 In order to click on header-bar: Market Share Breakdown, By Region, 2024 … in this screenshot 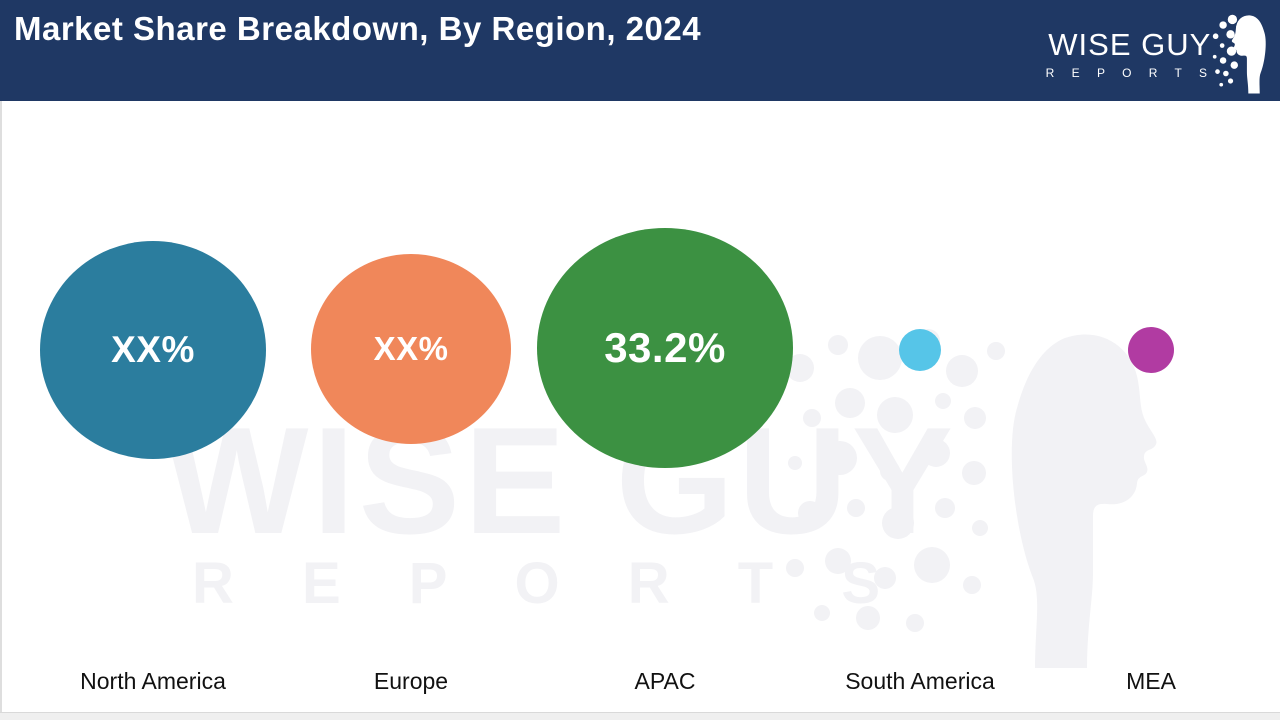, I will do `click(640, 50)`.